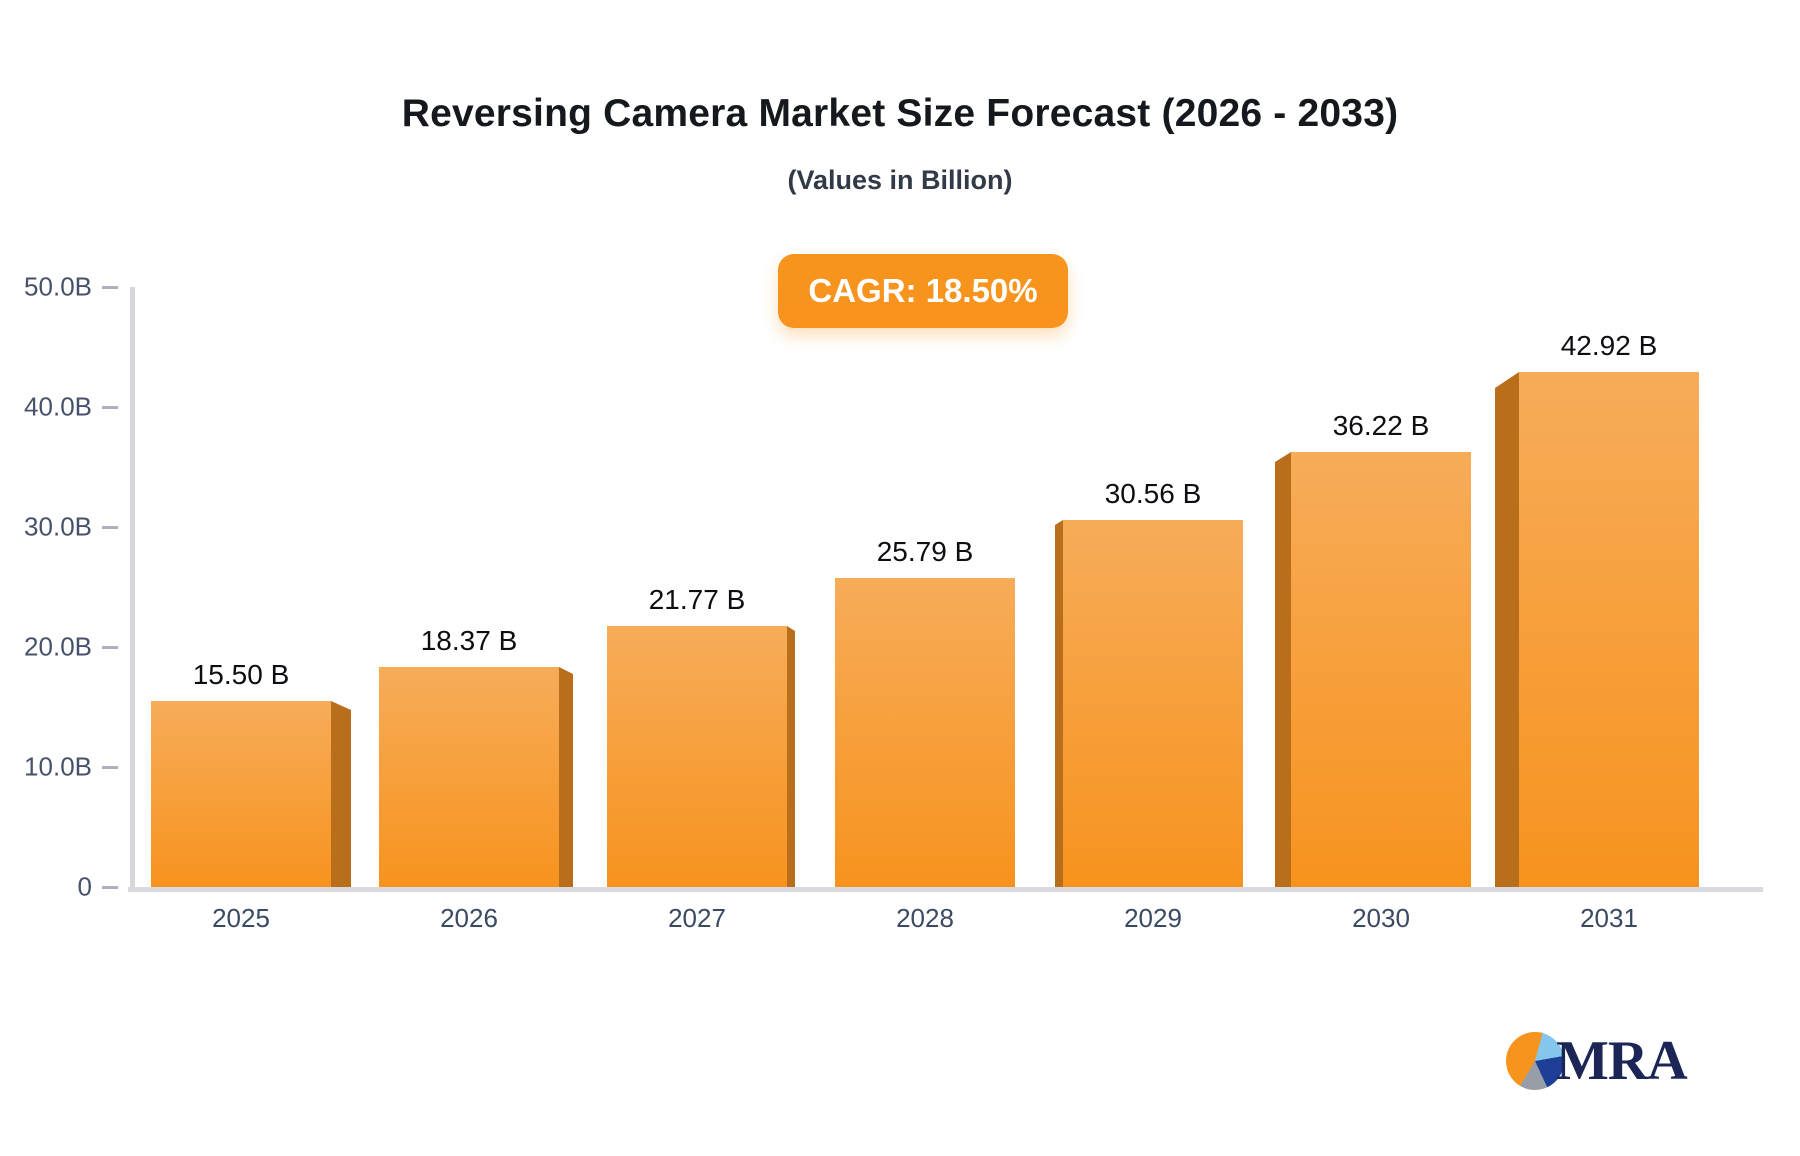  I want to click on x-axis-category-label: 2026, so click(469, 918).